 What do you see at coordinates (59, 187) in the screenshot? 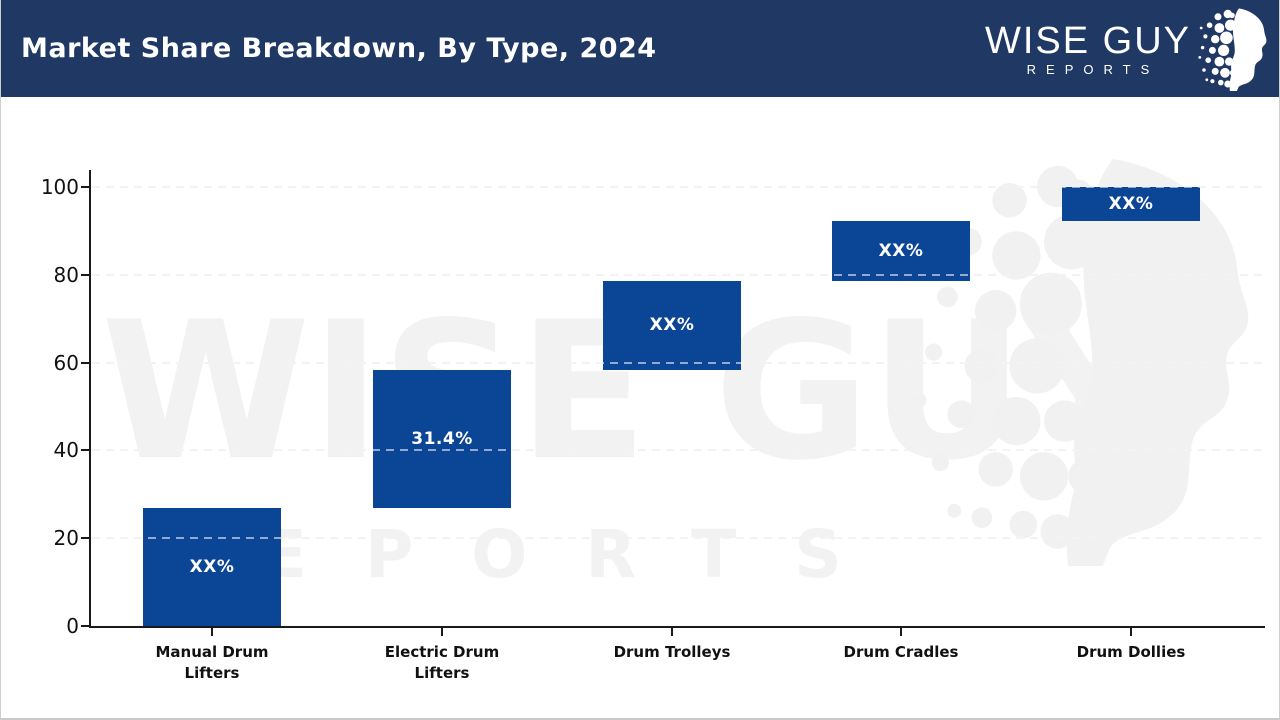
I see `y-tick-label: 100` at bounding box center [59, 187].